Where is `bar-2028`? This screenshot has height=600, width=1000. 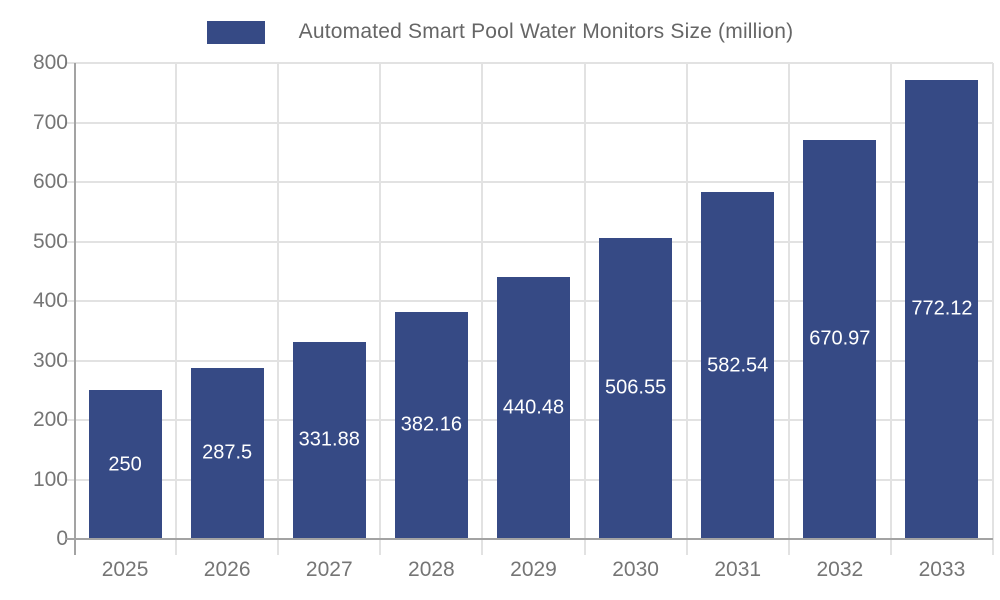
bar-2028 is located at coordinates (431, 425).